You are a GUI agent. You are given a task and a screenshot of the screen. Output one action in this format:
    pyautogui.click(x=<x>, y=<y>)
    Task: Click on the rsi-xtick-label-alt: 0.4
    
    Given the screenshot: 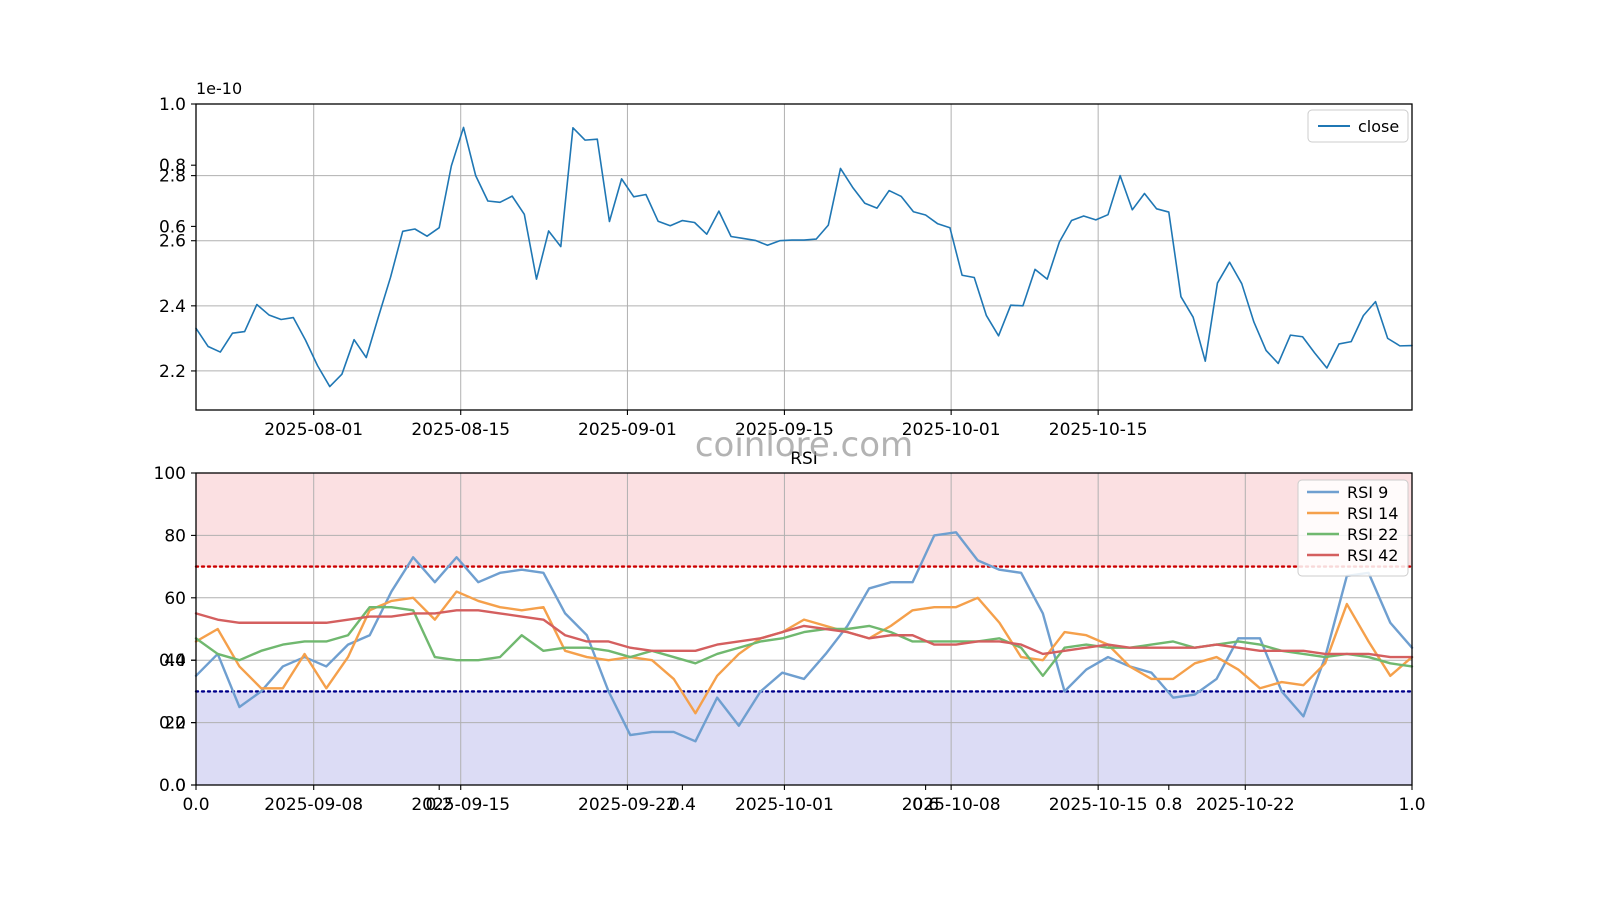 What is the action you would take?
    pyautogui.click(x=682, y=805)
    